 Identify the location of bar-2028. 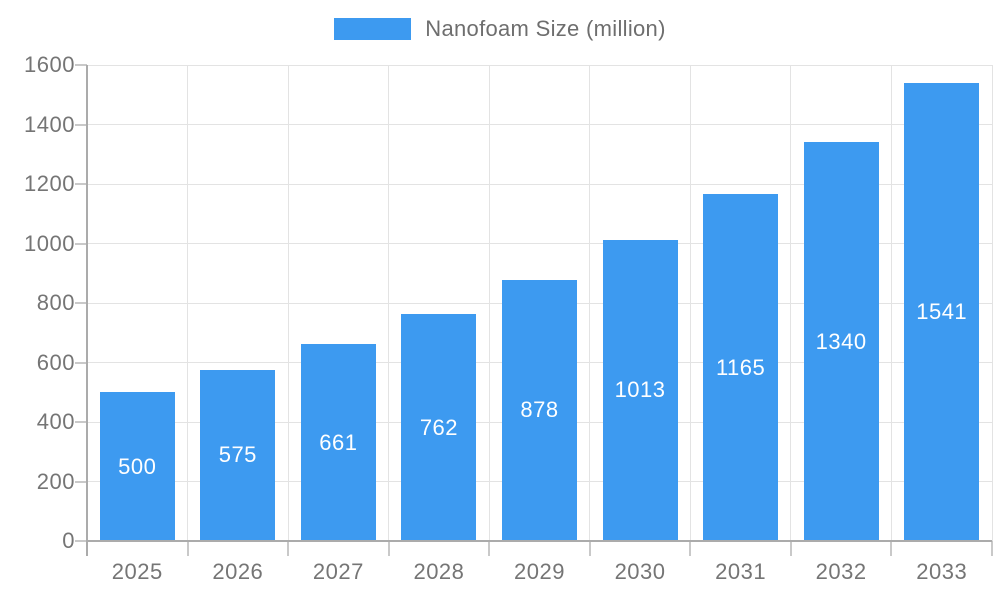
(439, 427).